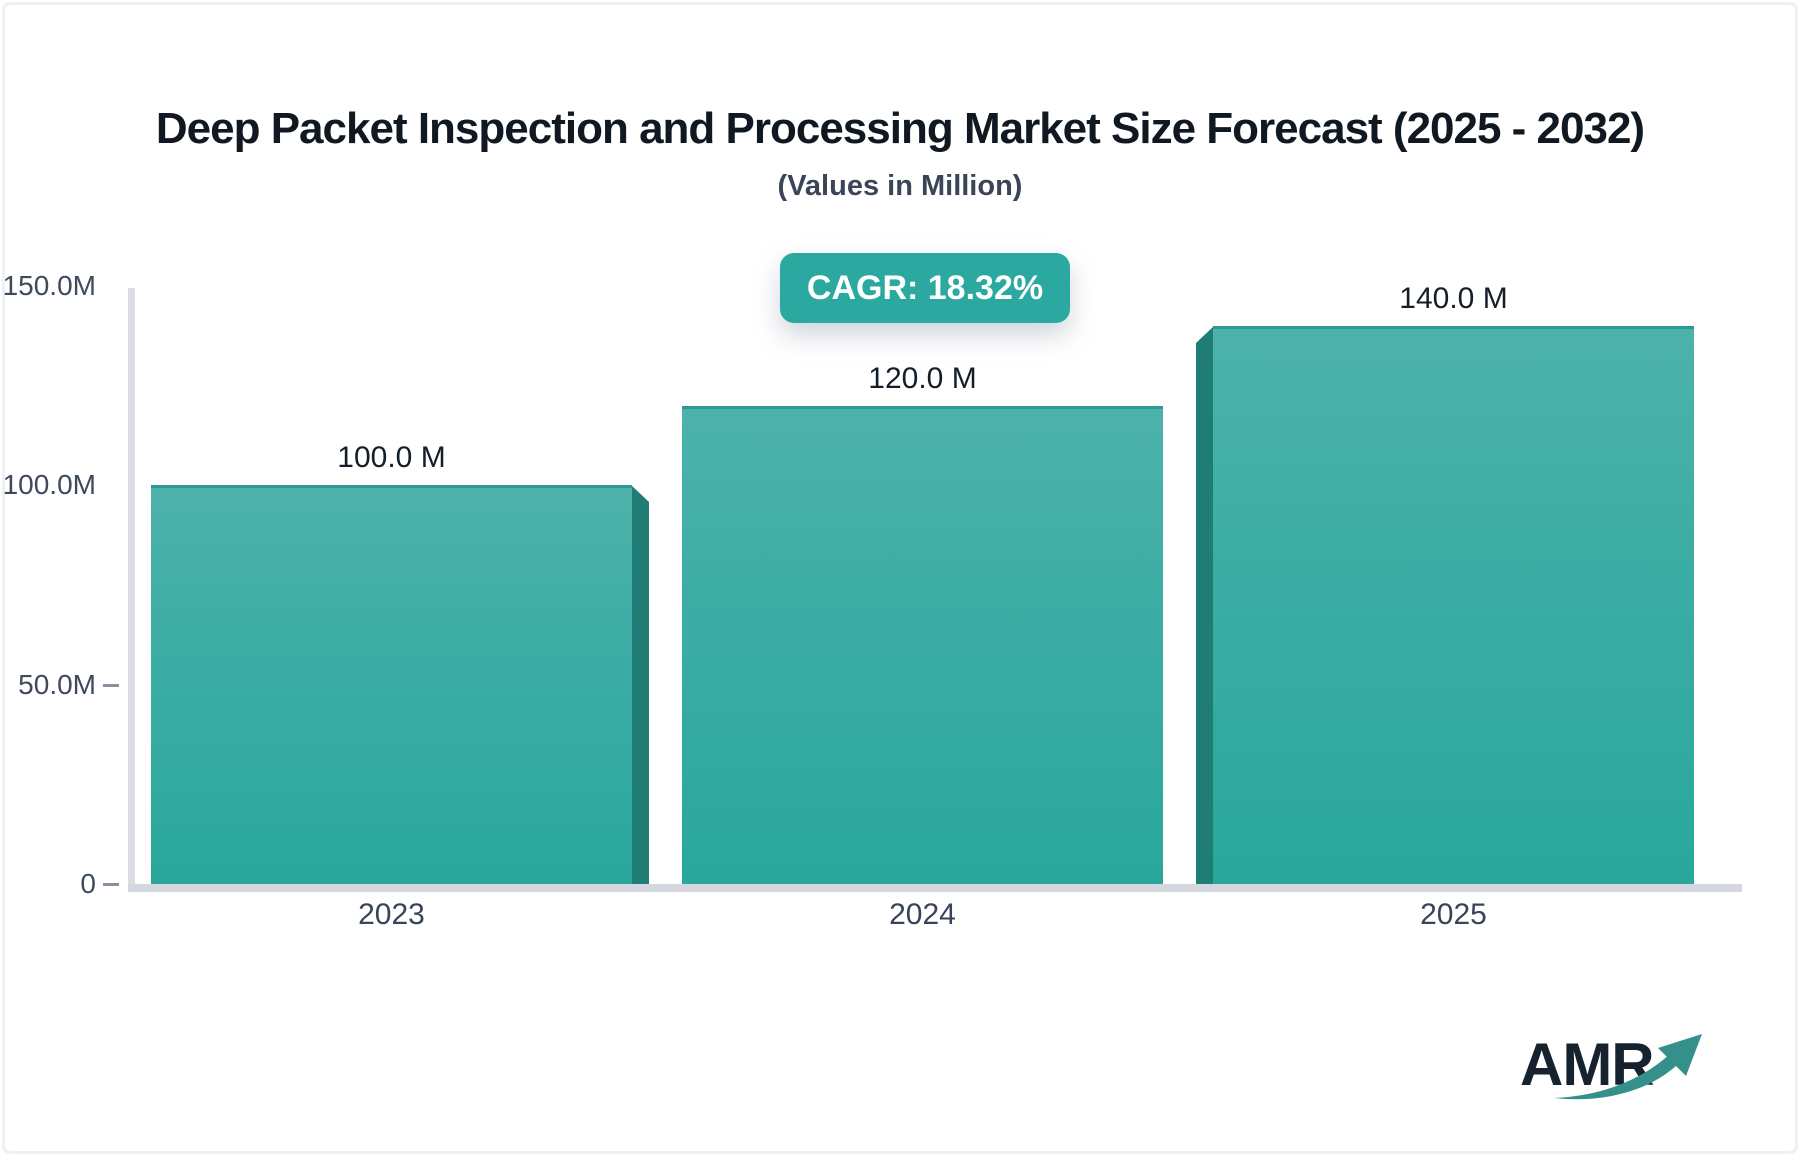 The image size is (1800, 1156). I want to click on x-axis-label-2023: 2023, so click(391, 914).